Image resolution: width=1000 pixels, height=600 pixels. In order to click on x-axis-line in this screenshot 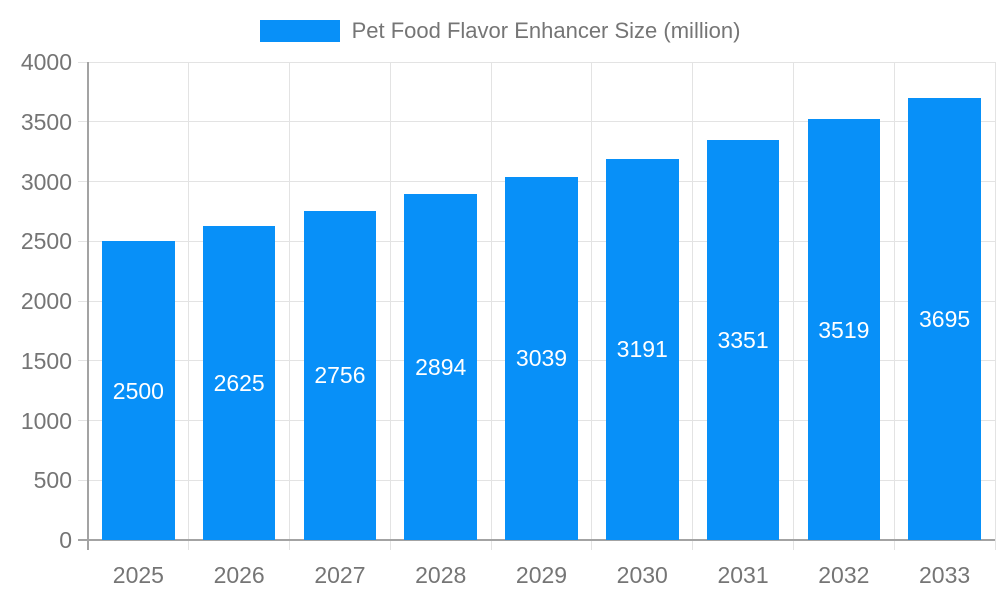, I will do `click(536, 540)`.